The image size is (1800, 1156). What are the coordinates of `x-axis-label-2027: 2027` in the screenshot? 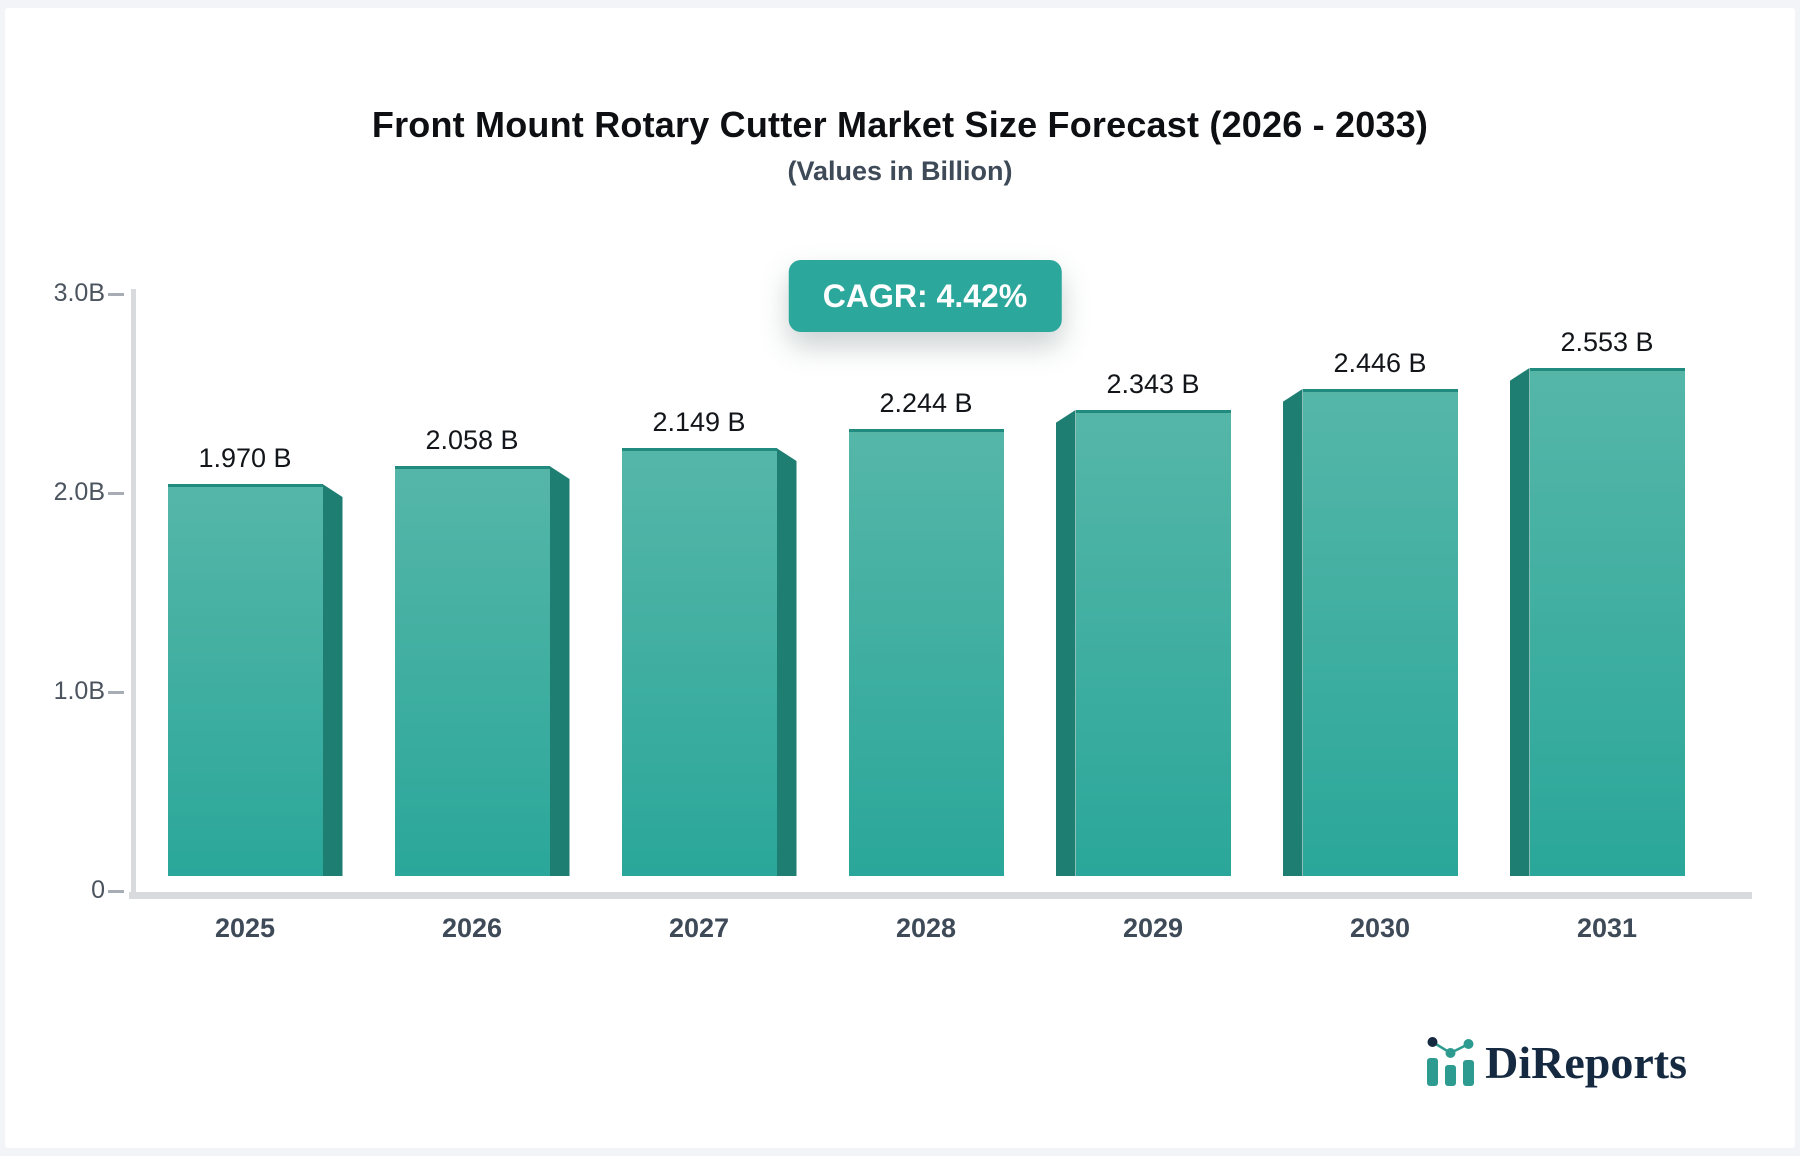 It's located at (699, 928).